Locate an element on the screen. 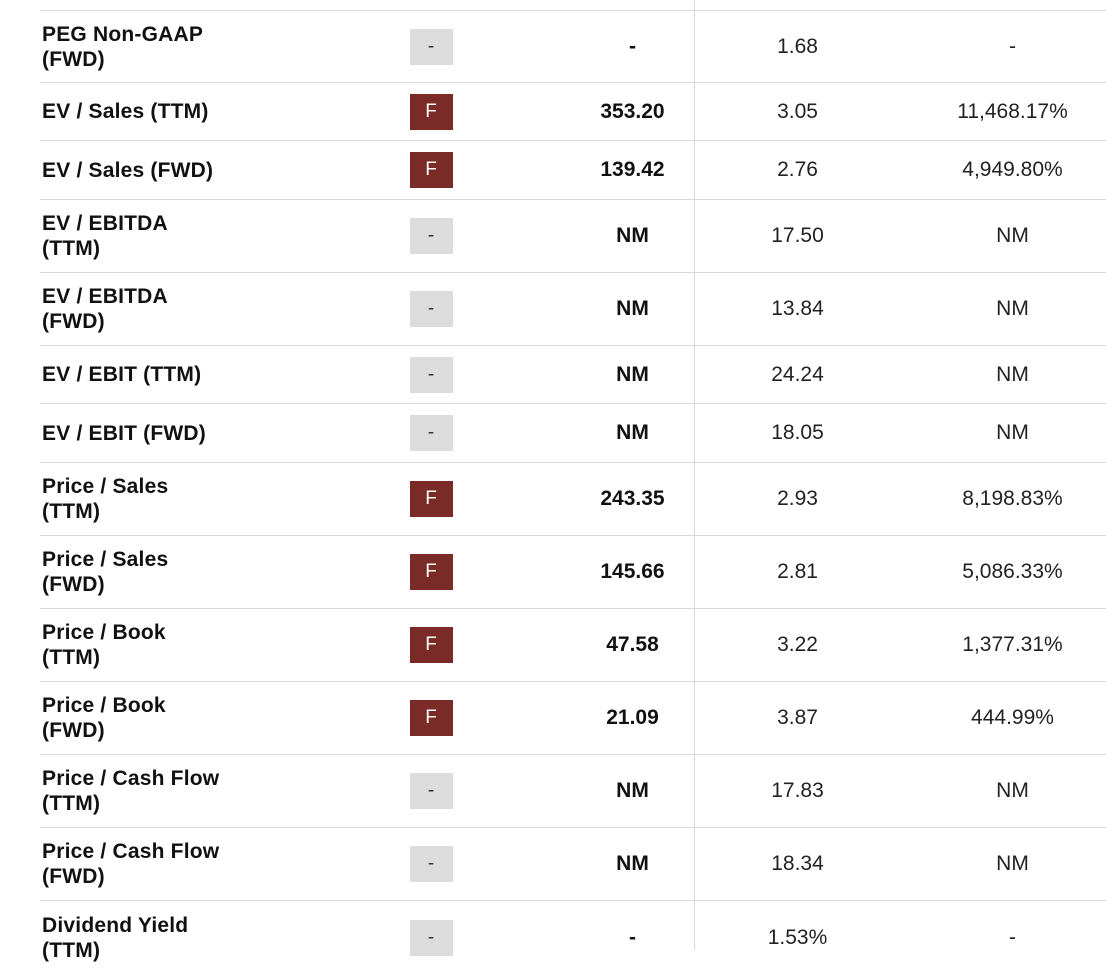  percent-diff: 8,198.83% is located at coordinates (1012, 498).